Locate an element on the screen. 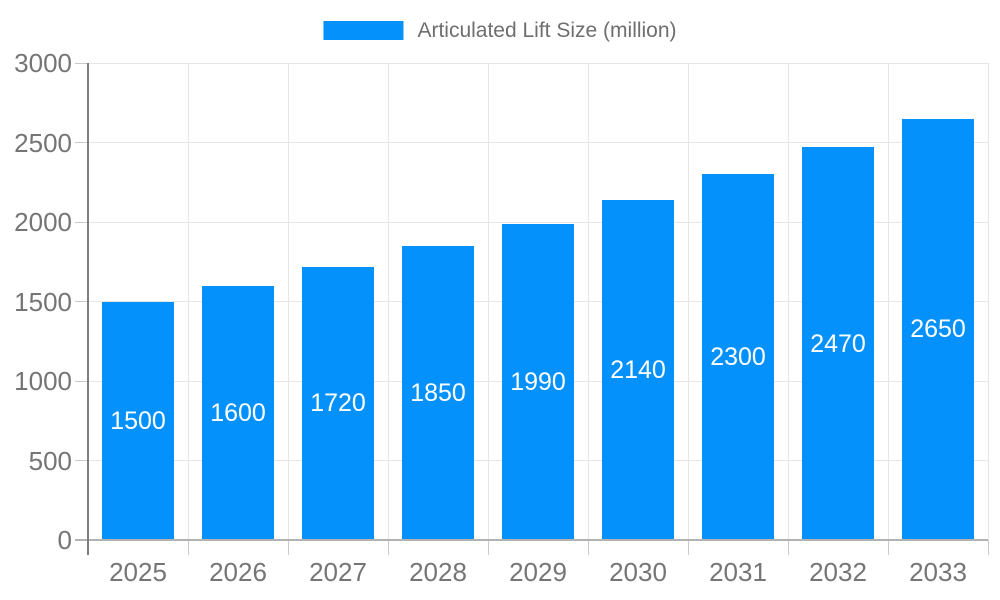  x-axis-label: 2026 is located at coordinates (238, 572).